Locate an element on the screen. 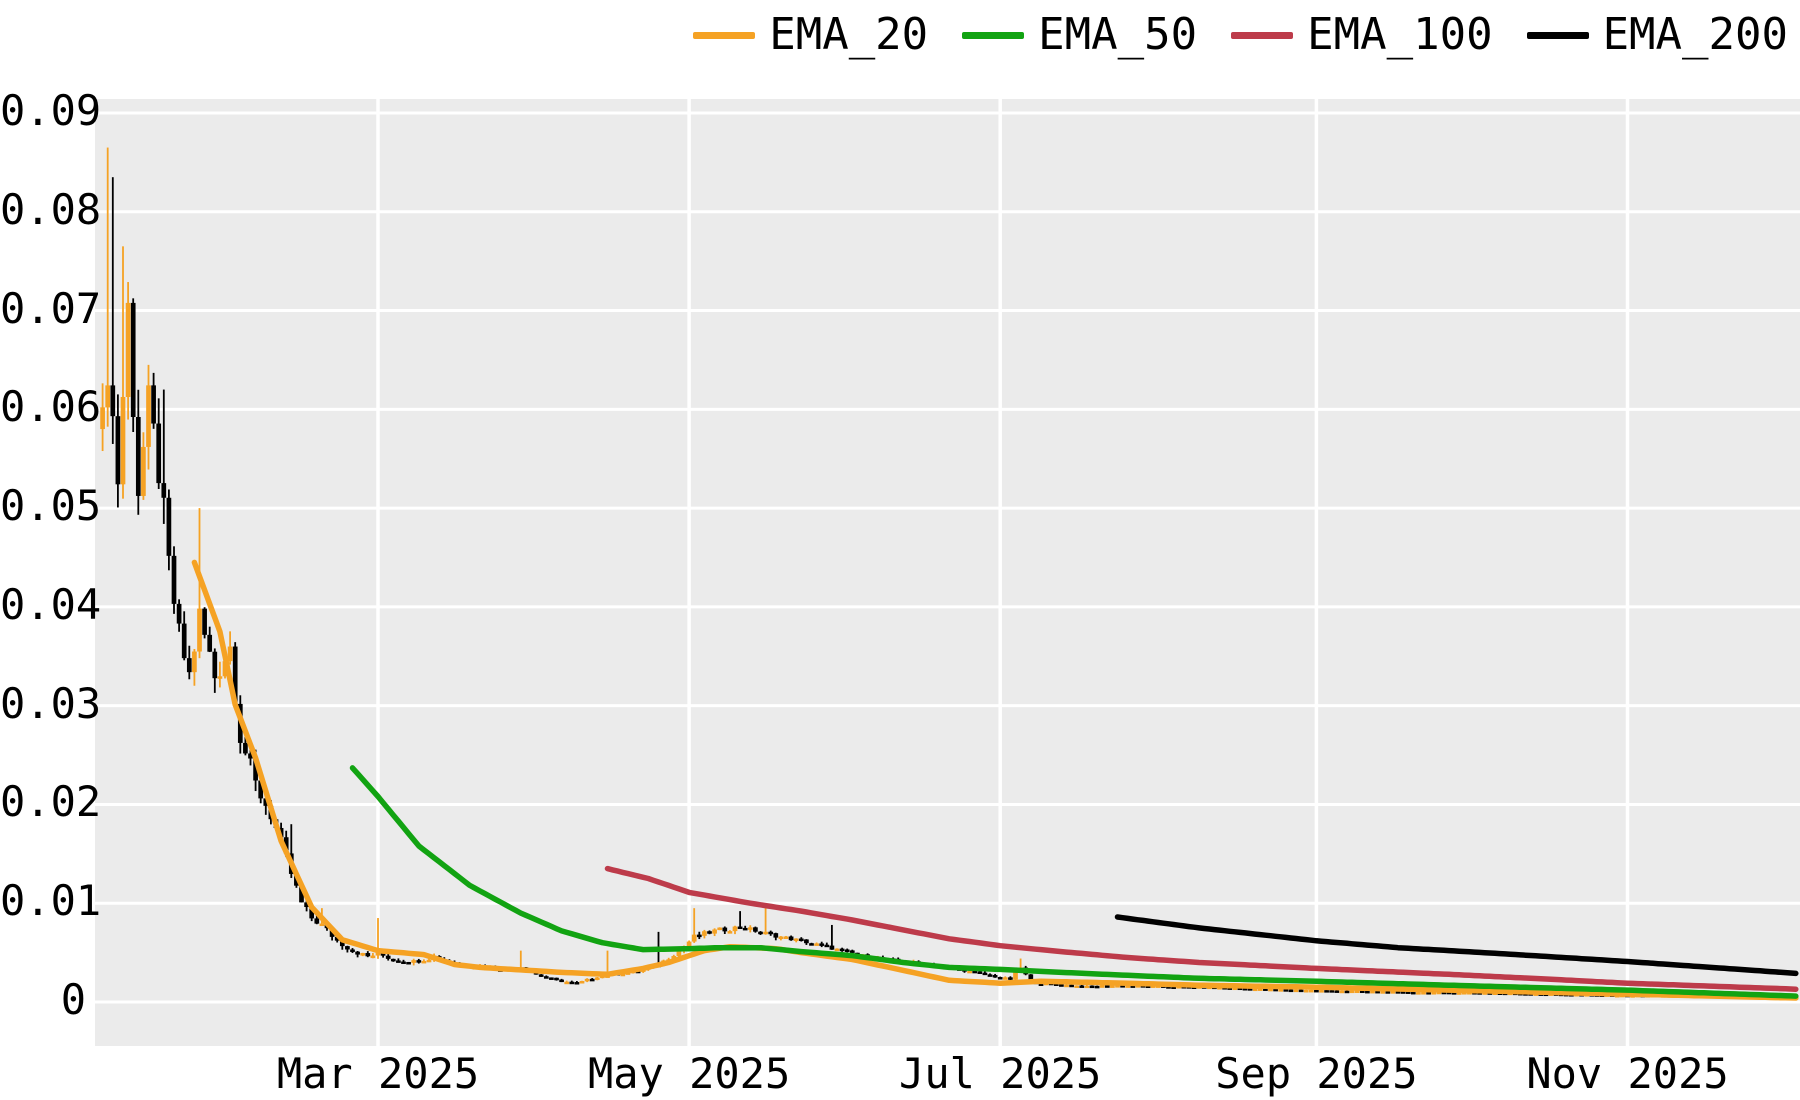 Image resolution: width=1800 pixels, height=1100 pixels. y-tick-label: 0 is located at coordinates (73, 999).